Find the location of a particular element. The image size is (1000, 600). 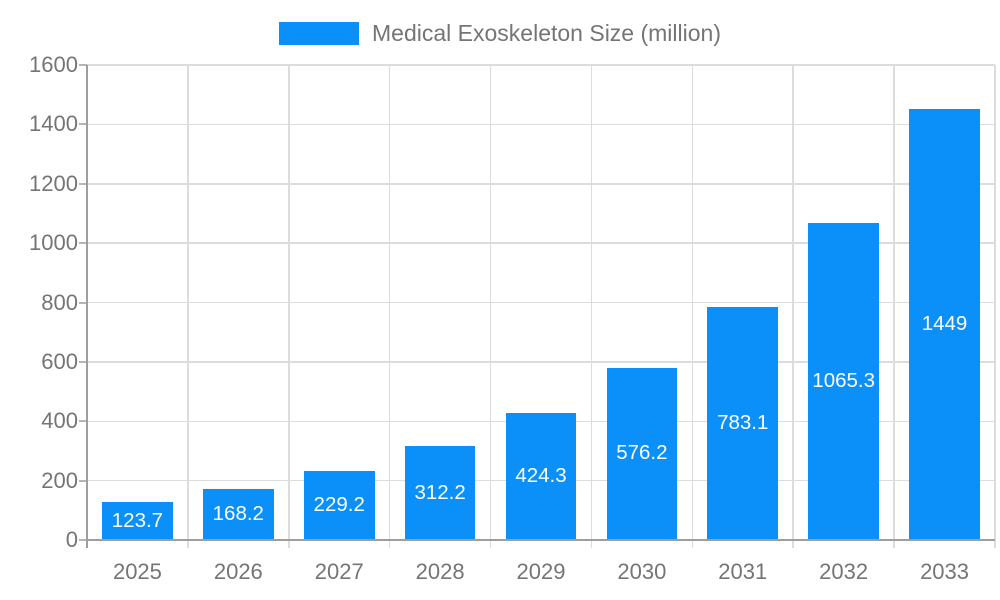

y-axis-label: 1000 is located at coordinates (53, 243).